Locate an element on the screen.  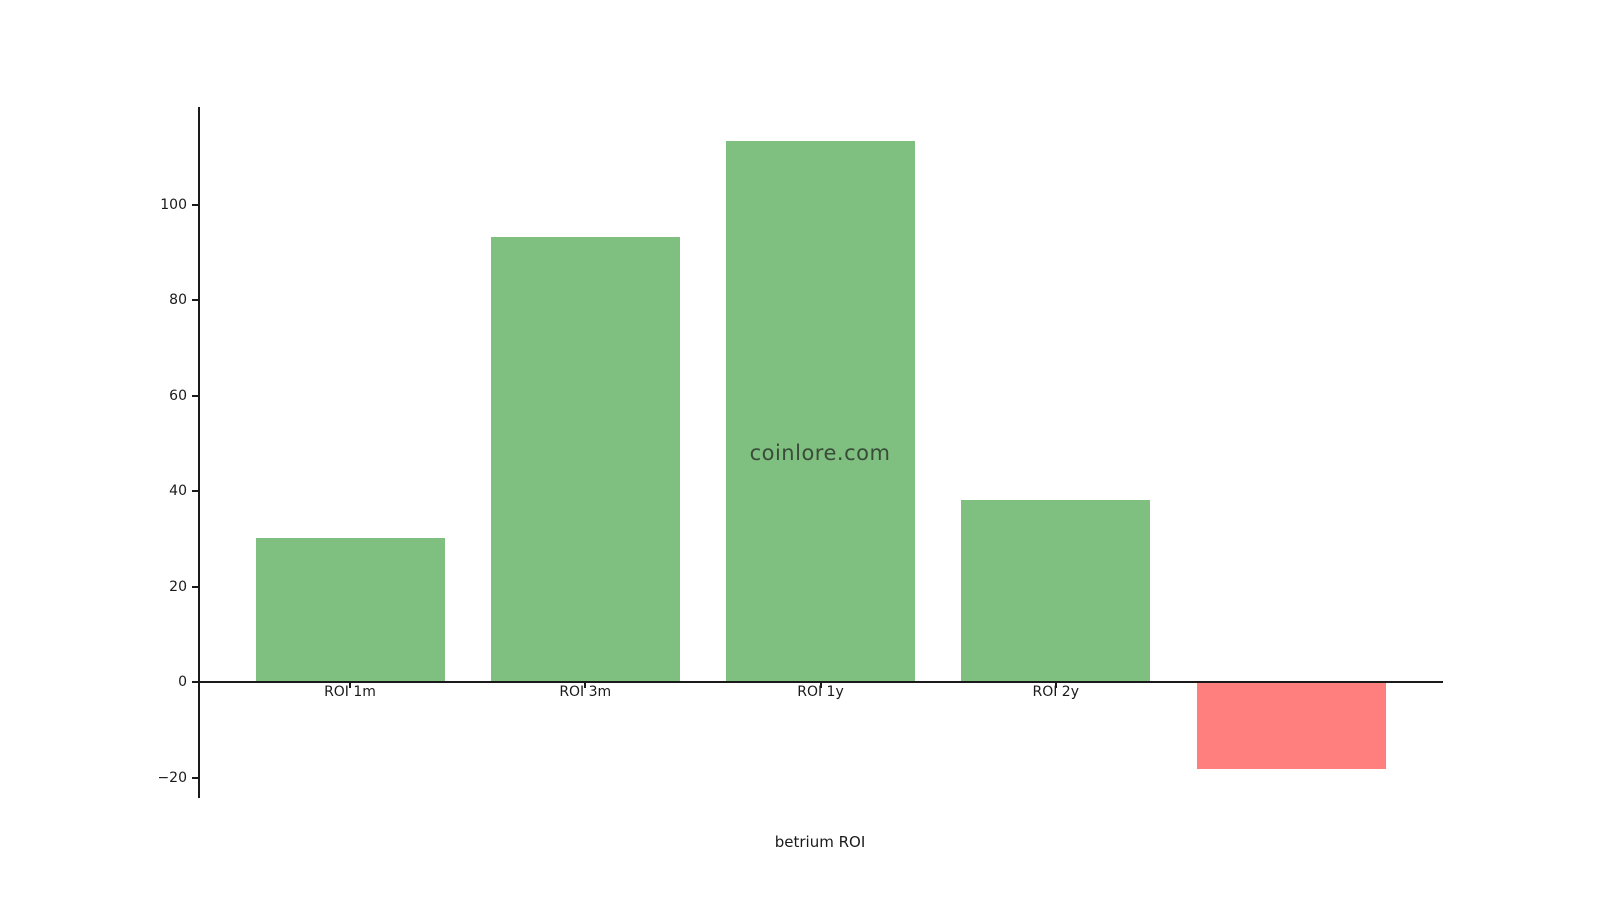
bar-roi-2y is located at coordinates (1056, 590).